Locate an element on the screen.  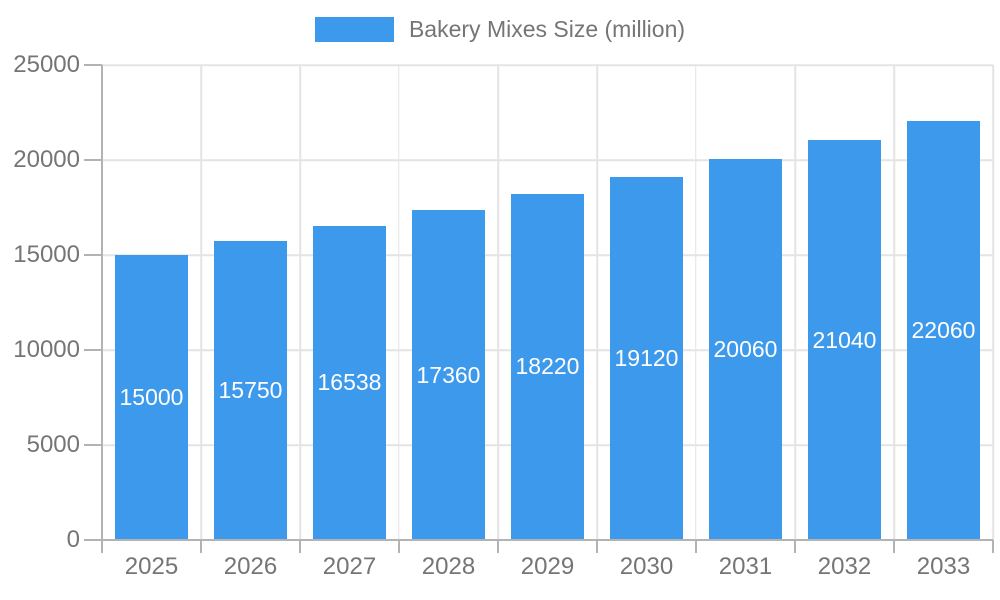
bar-value-label-2032: 21040 is located at coordinates (844, 339).